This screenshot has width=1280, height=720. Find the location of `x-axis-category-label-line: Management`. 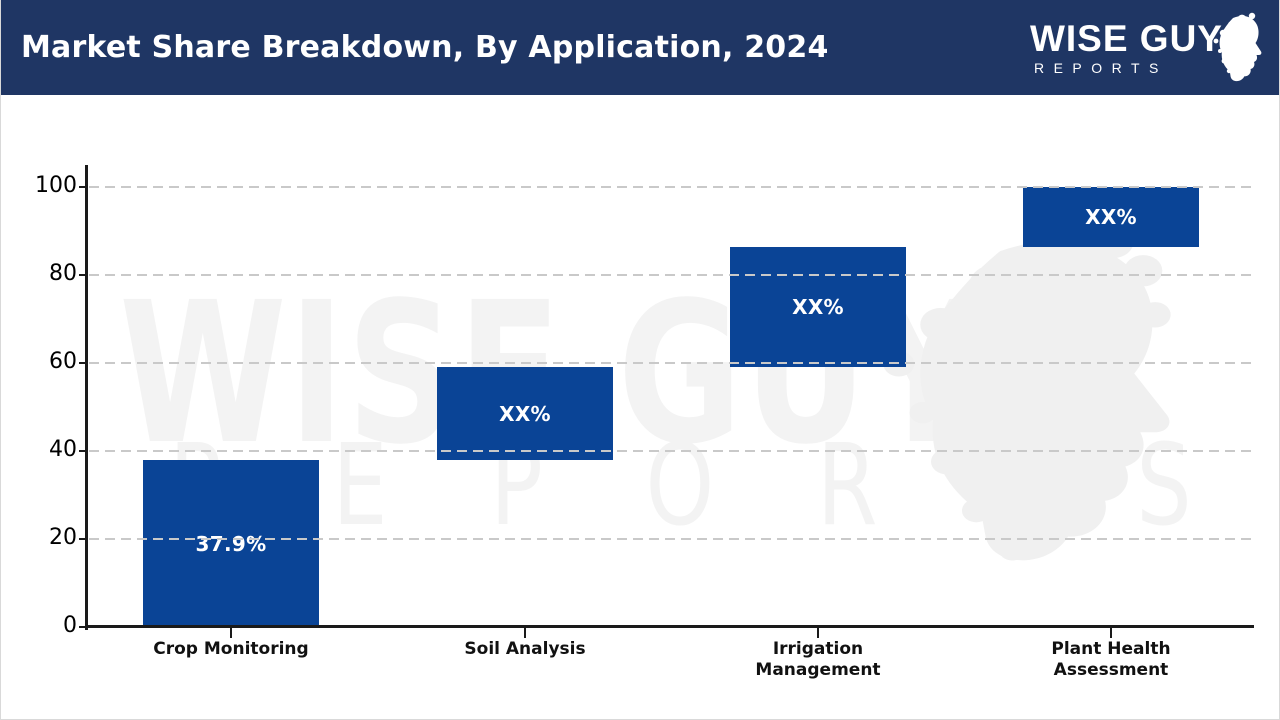

x-axis-category-label-line: Management is located at coordinates (818, 670).